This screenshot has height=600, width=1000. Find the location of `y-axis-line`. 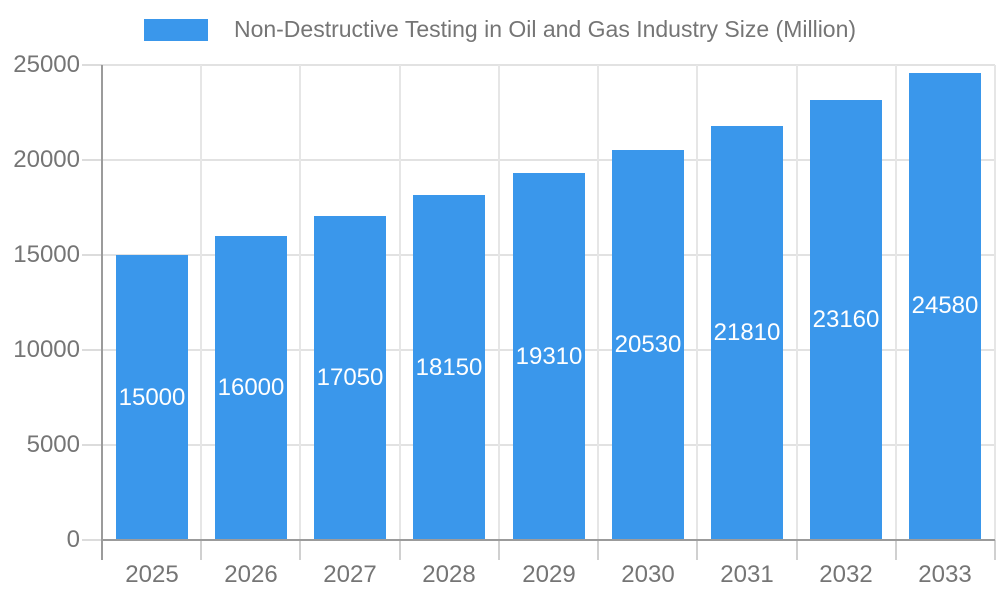

y-axis-line is located at coordinates (102, 312).